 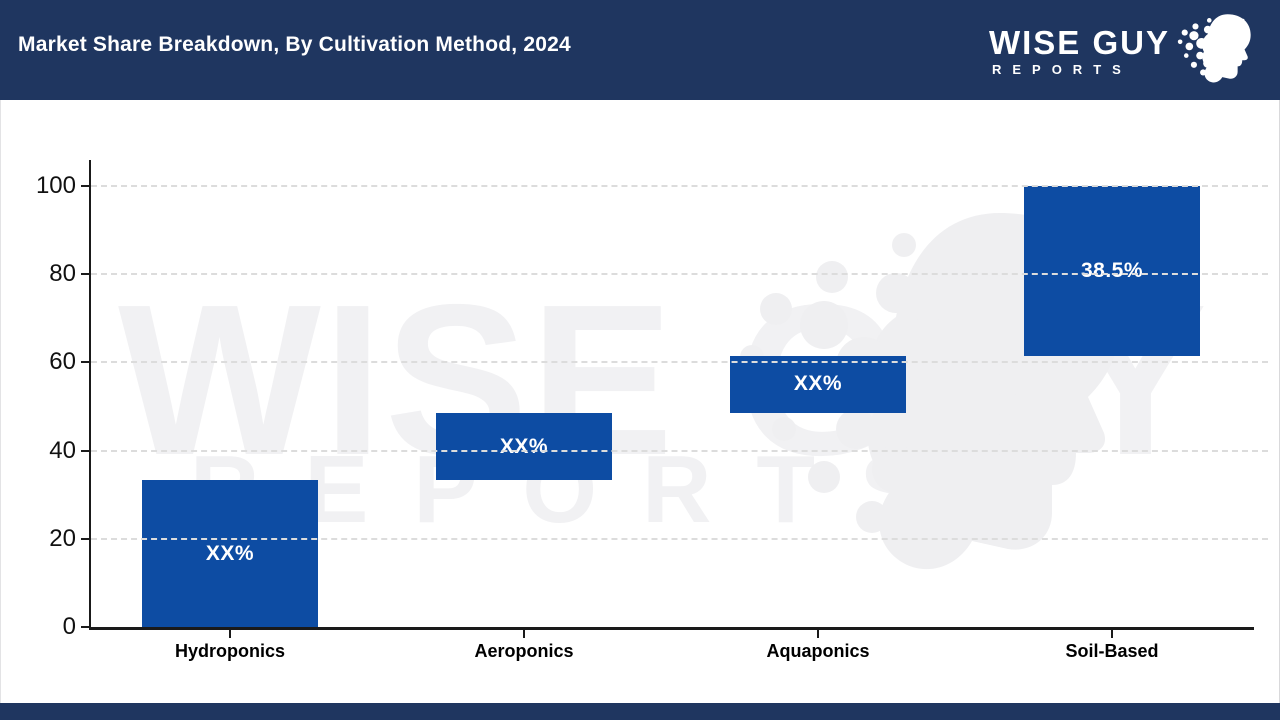 I want to click on logo-dotted-face-icon, so click(x=1220, y=51).